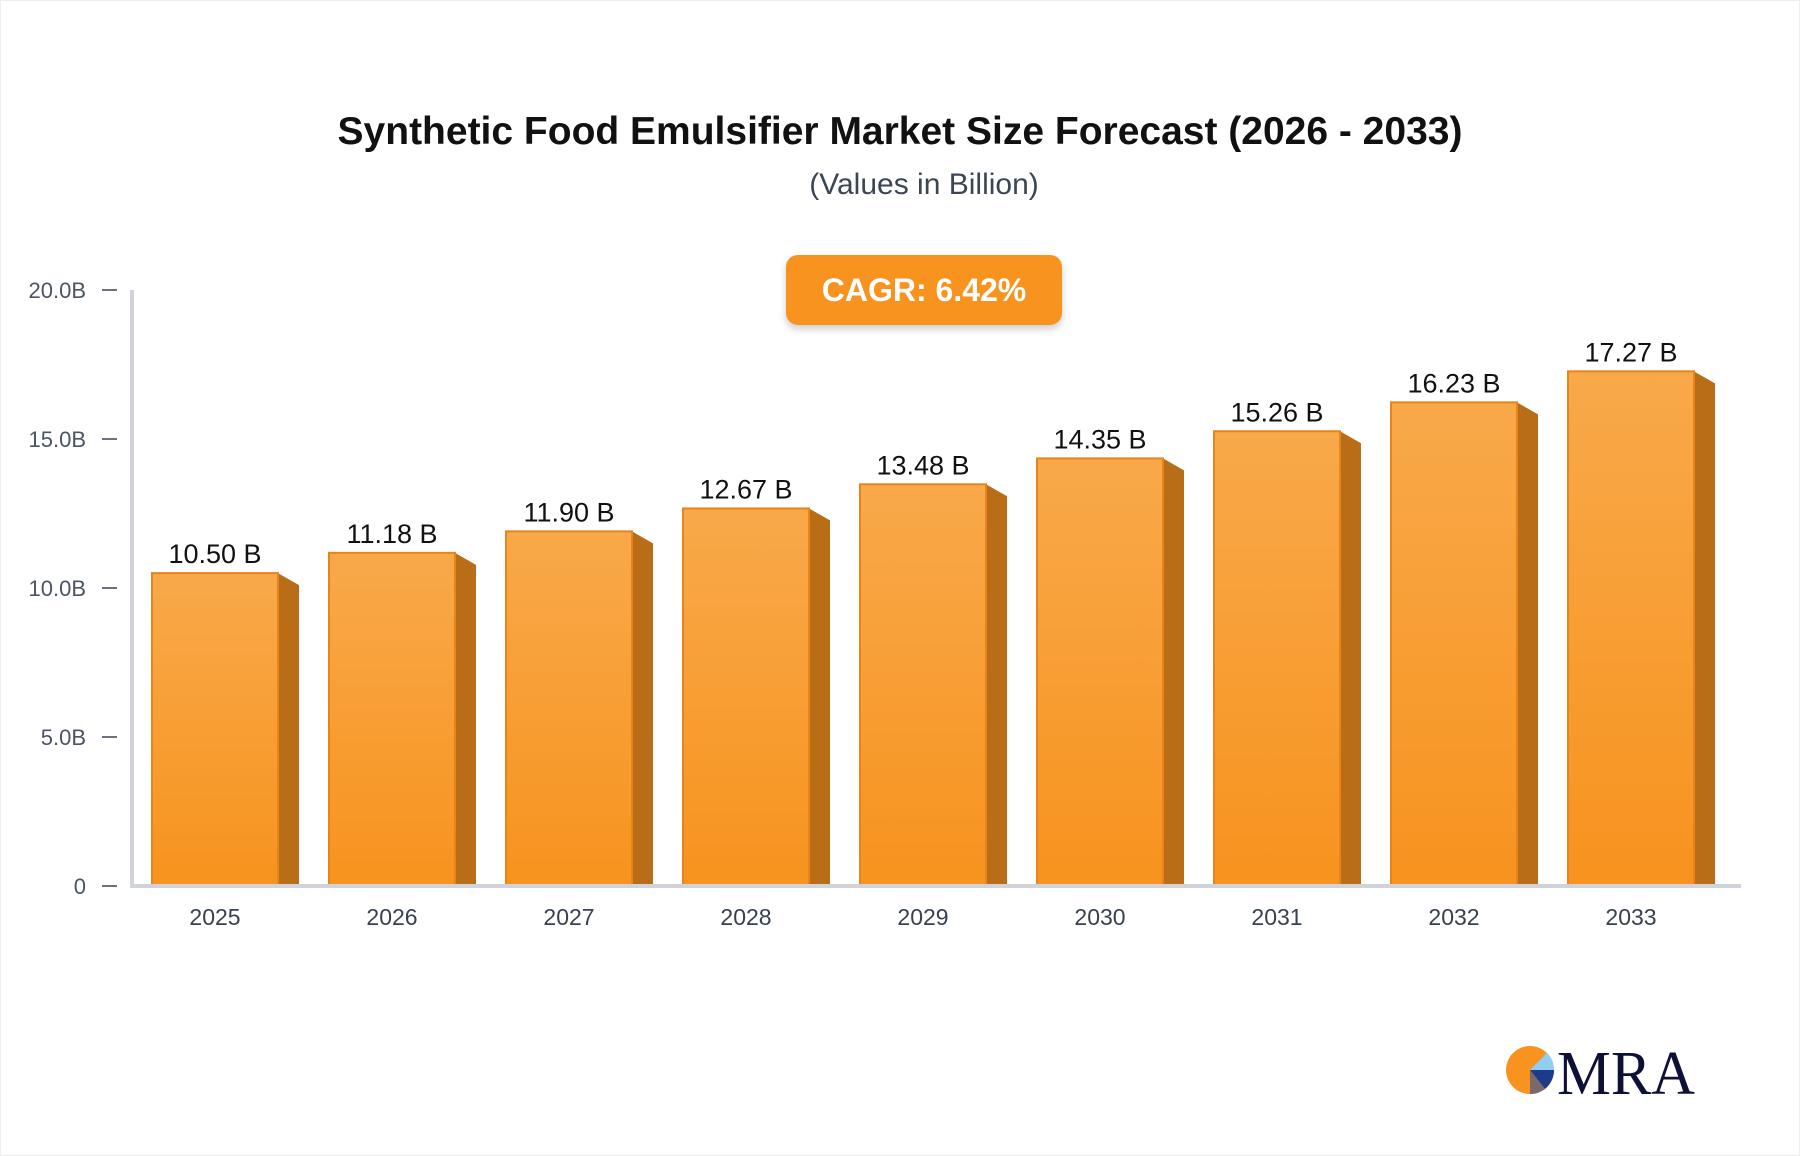 The image size is (1800, 1156). What do you see at coordinates (1626, 1070) in the screenshot?
I see `logo-text: MRA` at bounding box center [1626, 1070].